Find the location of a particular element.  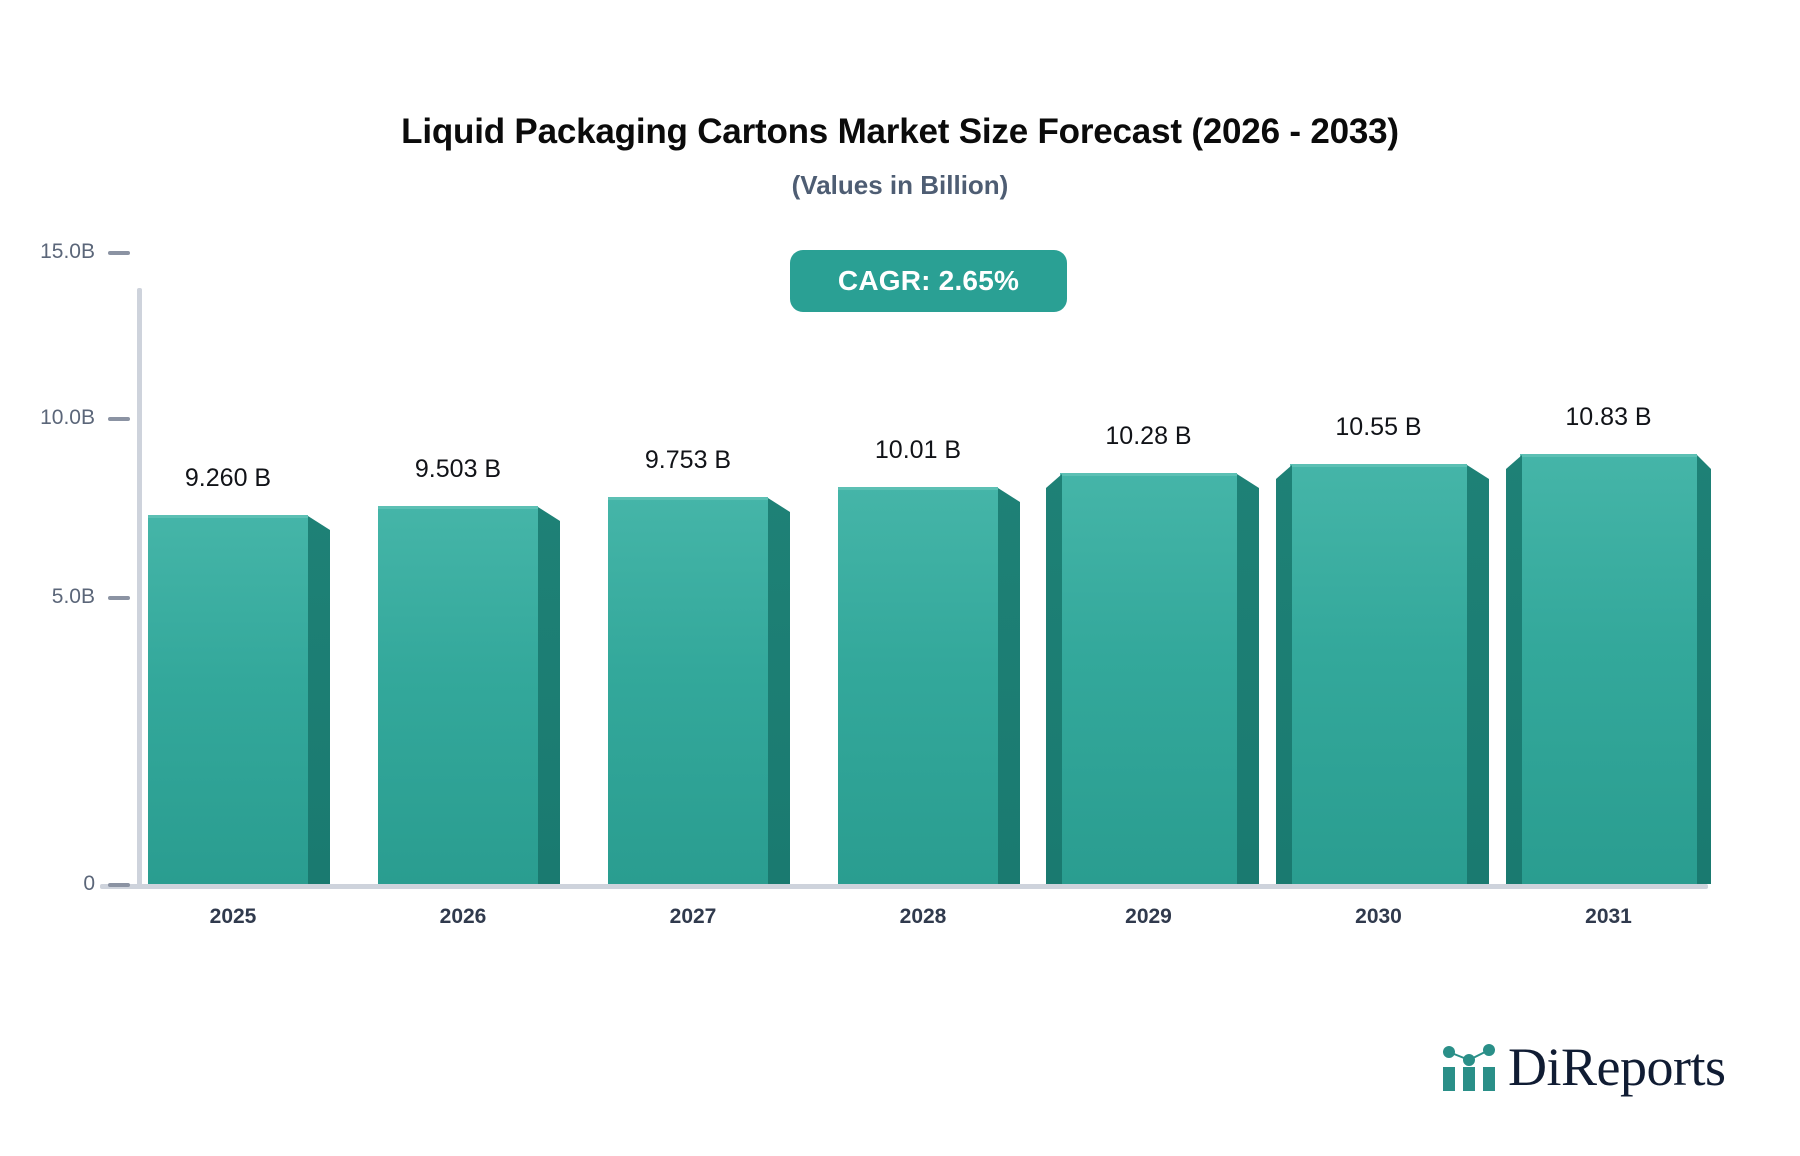

y-axis-line is located at coordinates (139, 588).